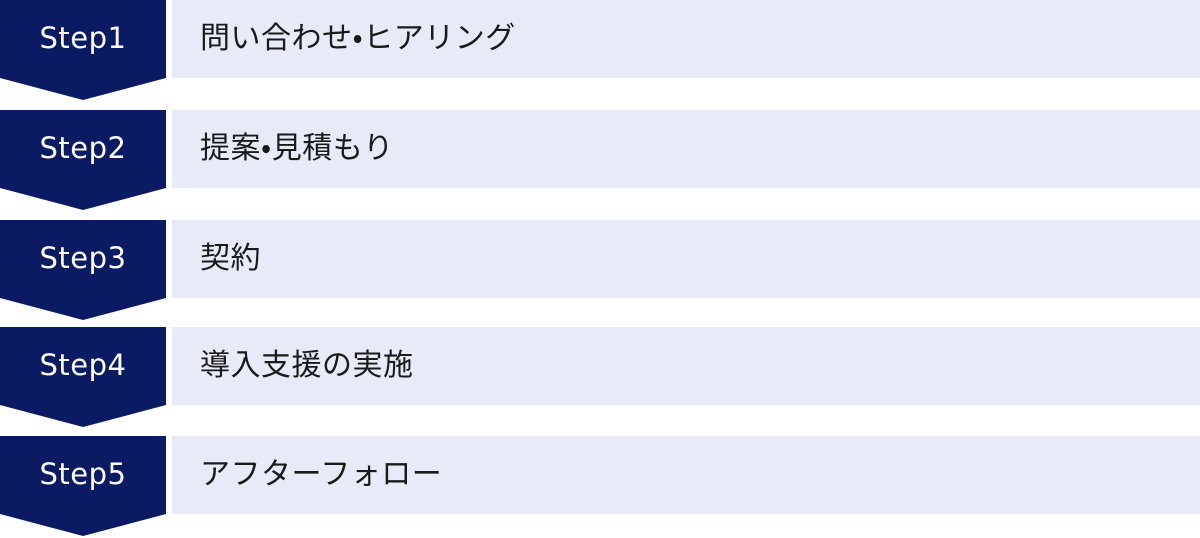 The height and width of the screenshot is (538, 1200). What do you see at coordinates (83, 474) in the screenshot?
I see `step-badge-label: Step5` at bounding box center [83, 474].